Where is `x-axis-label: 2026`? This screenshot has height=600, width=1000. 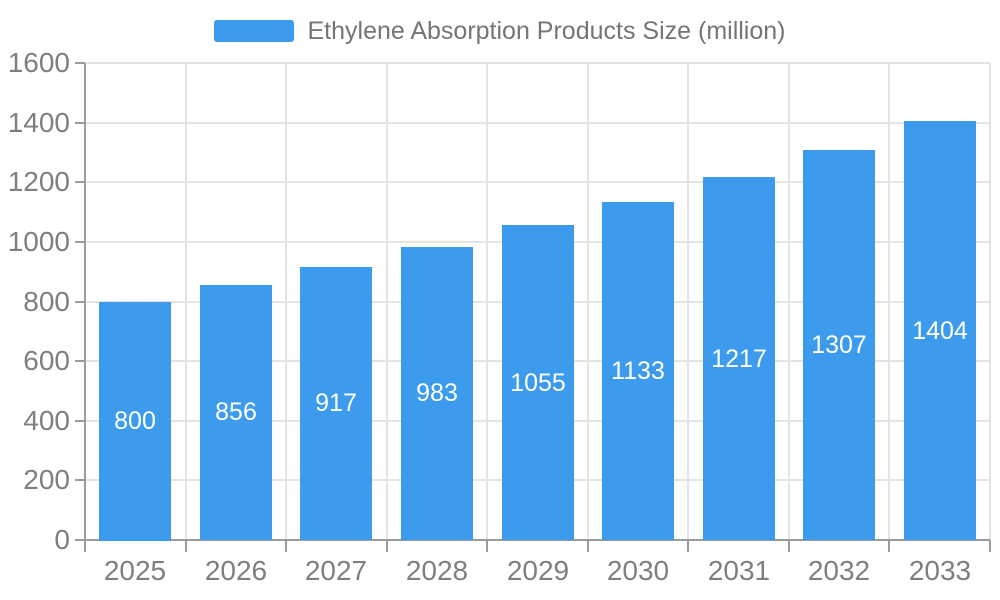
x-axis-label: 2026 is located at coordinates (236, 570).